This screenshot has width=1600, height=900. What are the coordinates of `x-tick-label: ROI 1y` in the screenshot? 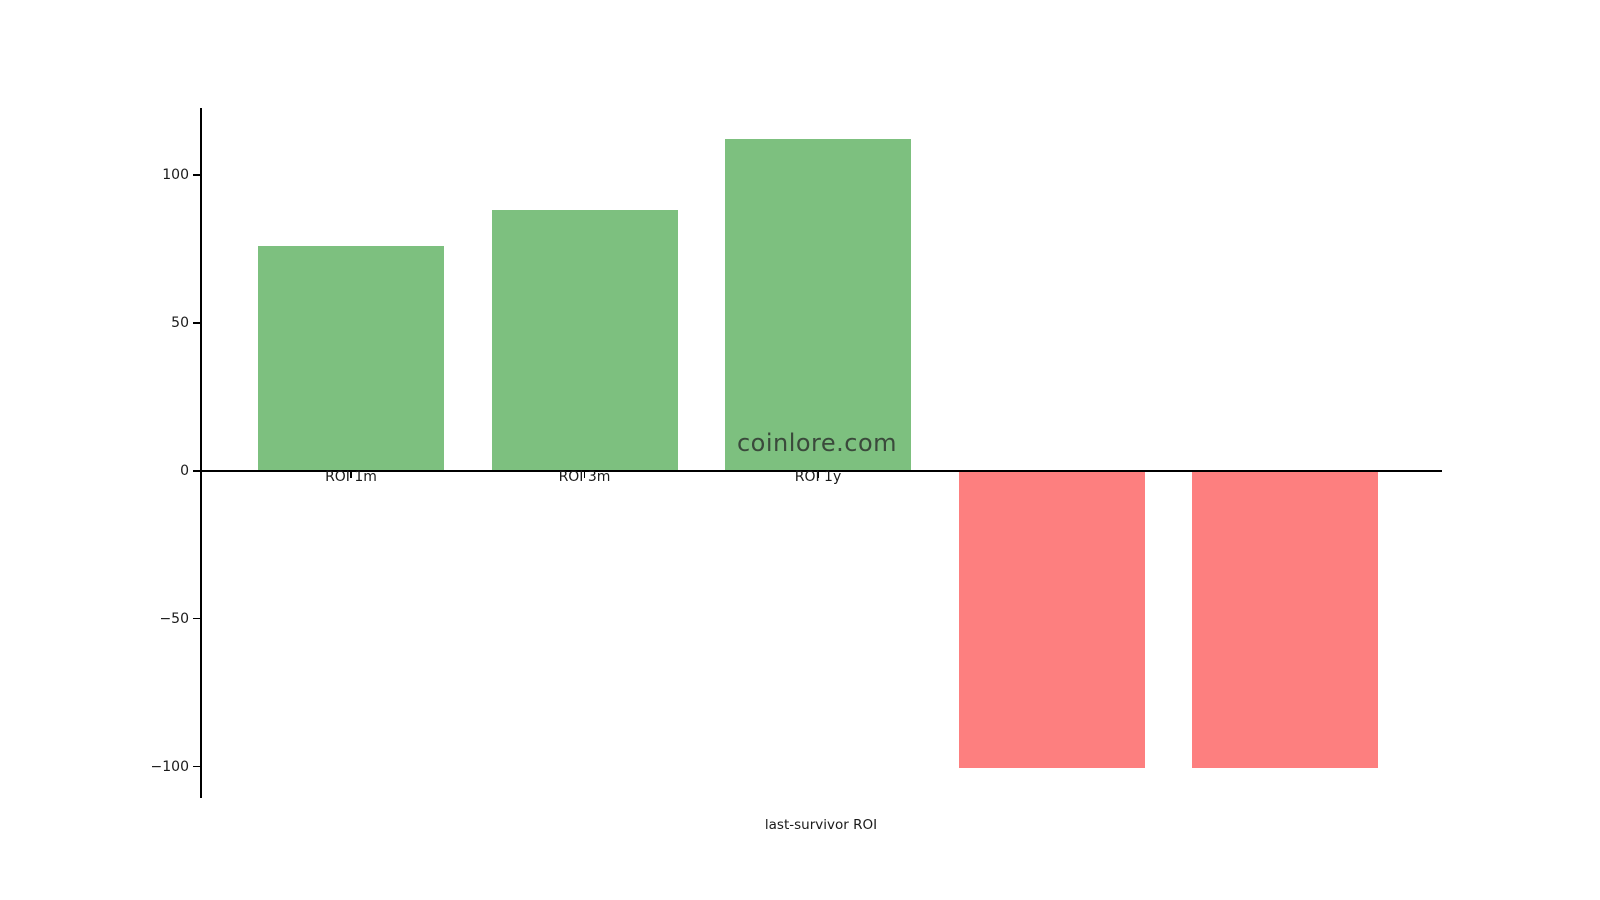 It's located at (818, 476).